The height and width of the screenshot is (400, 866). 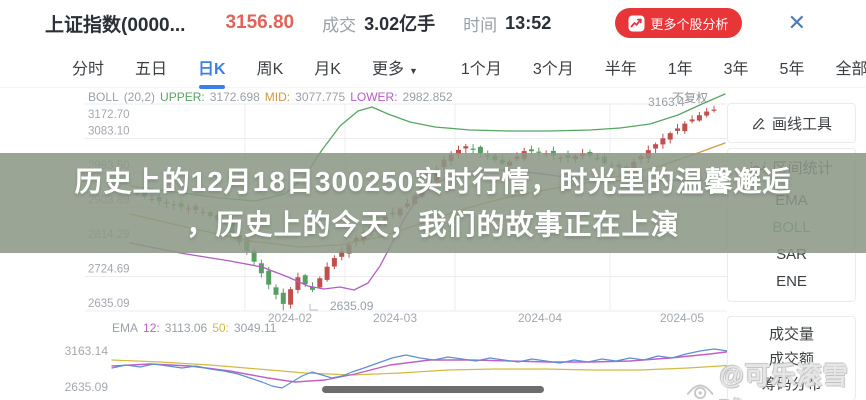 What do you see at coordinates (151, 328) in the screenshot?
I see `ema12-label: 12:` at bounding box center [151, 328].